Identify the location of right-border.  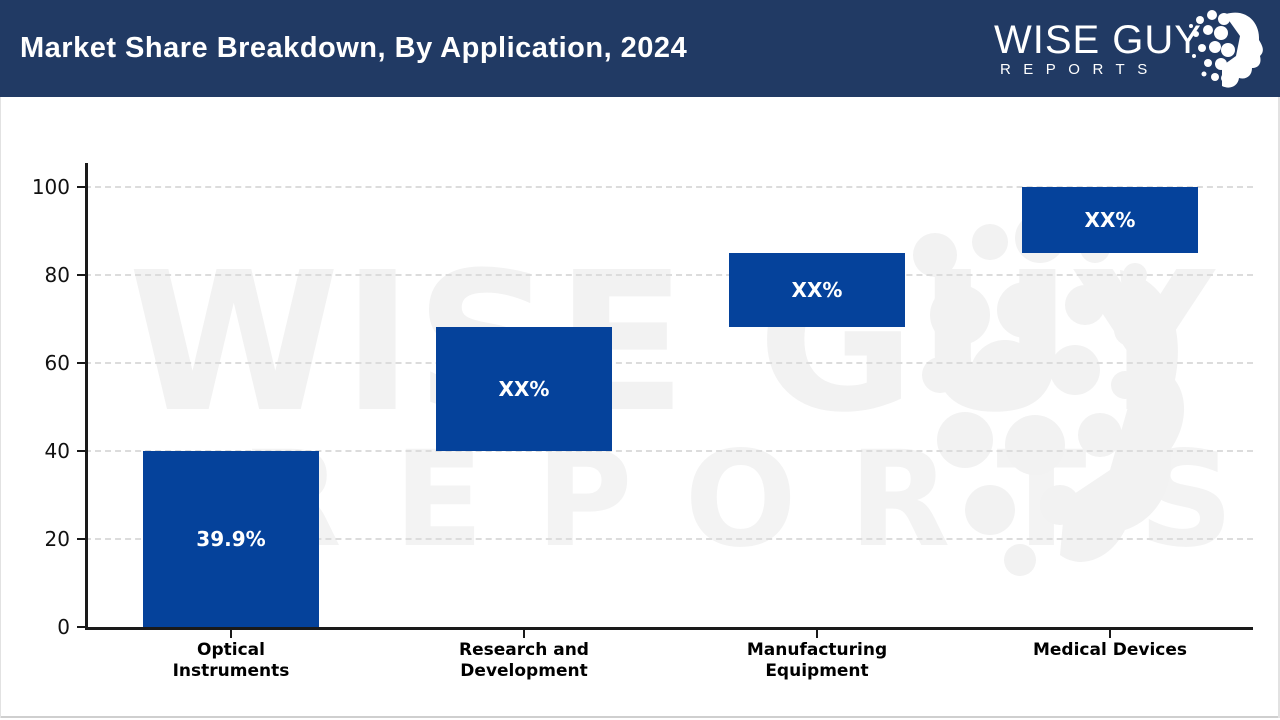
(1279, 407).